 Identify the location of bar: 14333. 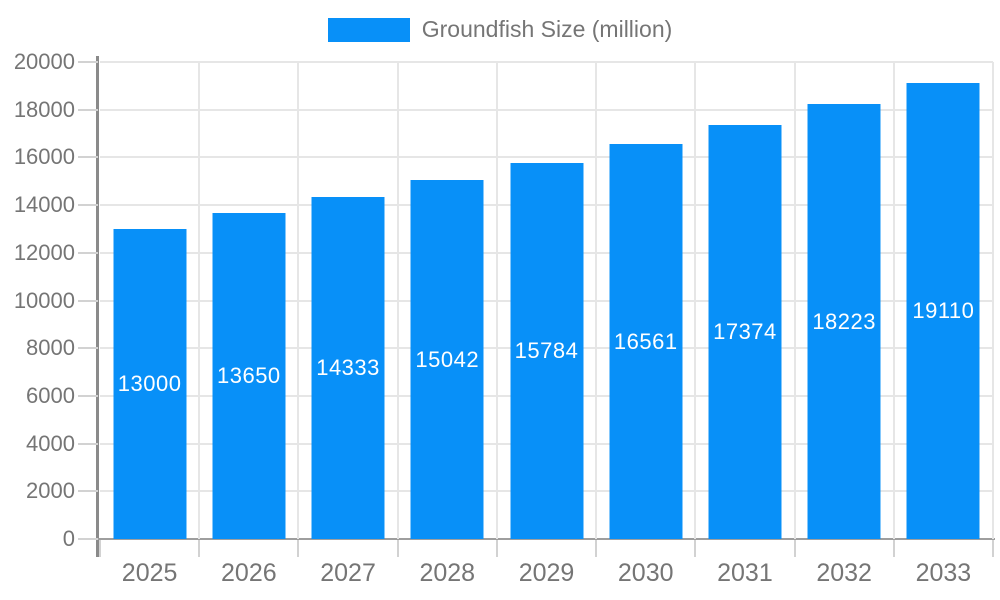
(348, 368).